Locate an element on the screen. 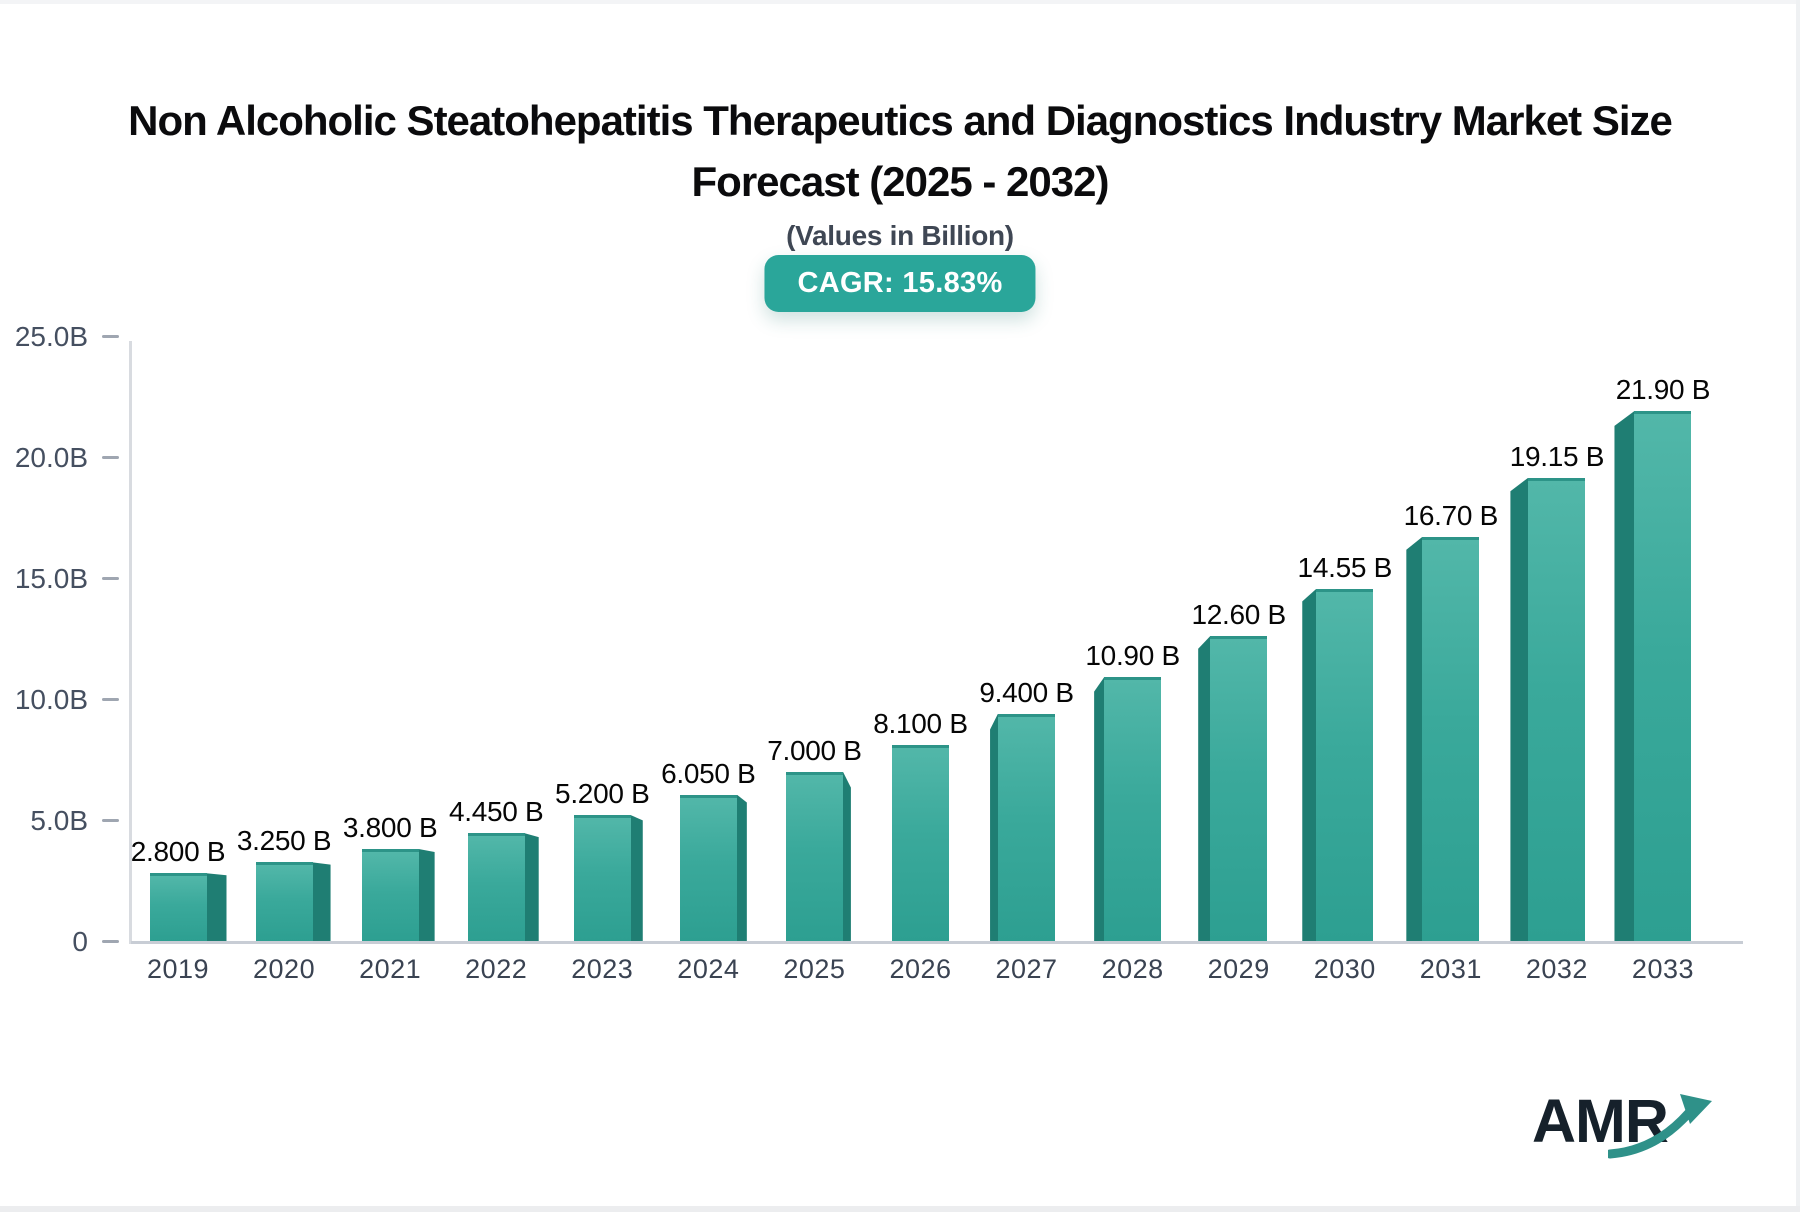 The height and width of the screenshot is (1212, 1800). x-tick-label-2027: 2027 is located at coordinates (1026, 969).